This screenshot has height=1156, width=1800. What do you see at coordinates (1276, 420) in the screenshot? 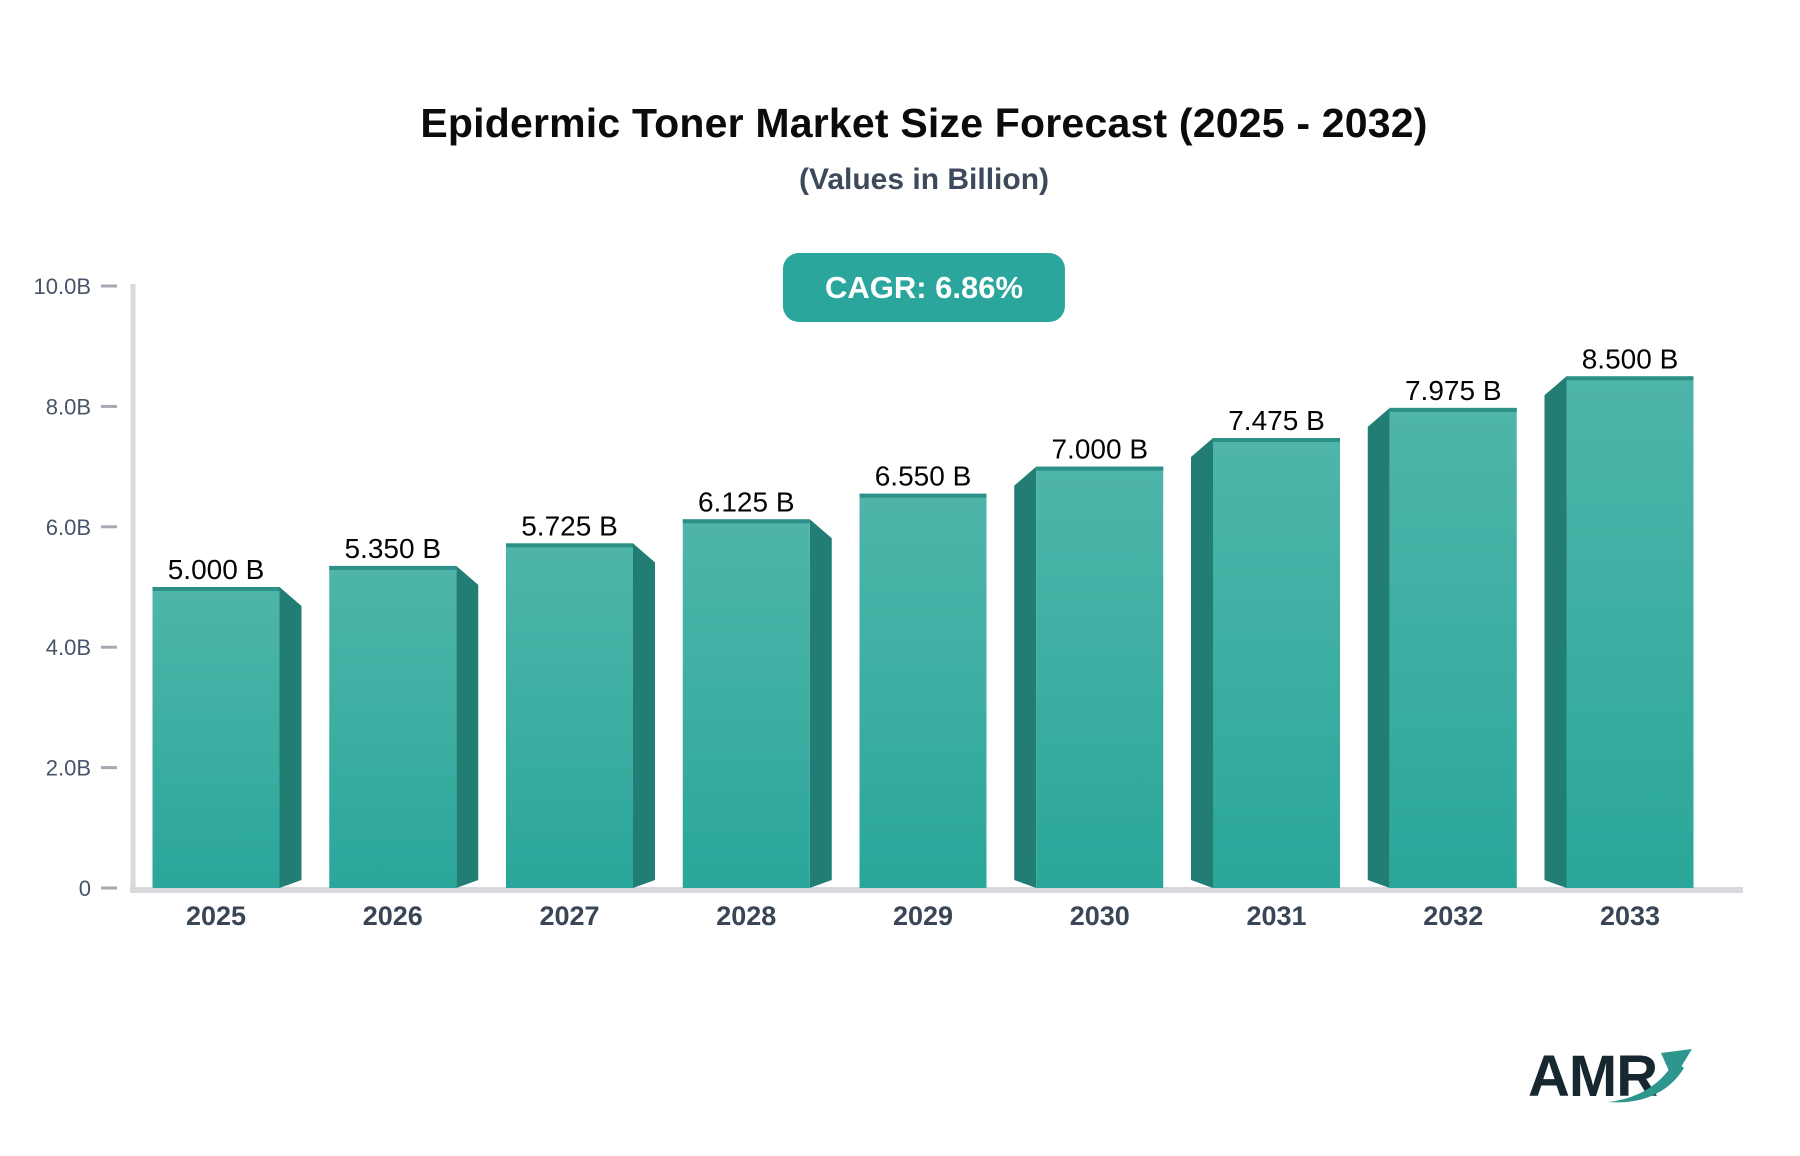
I see `bar-value-label: 7.475 B` at bounding box center [1276, 420].